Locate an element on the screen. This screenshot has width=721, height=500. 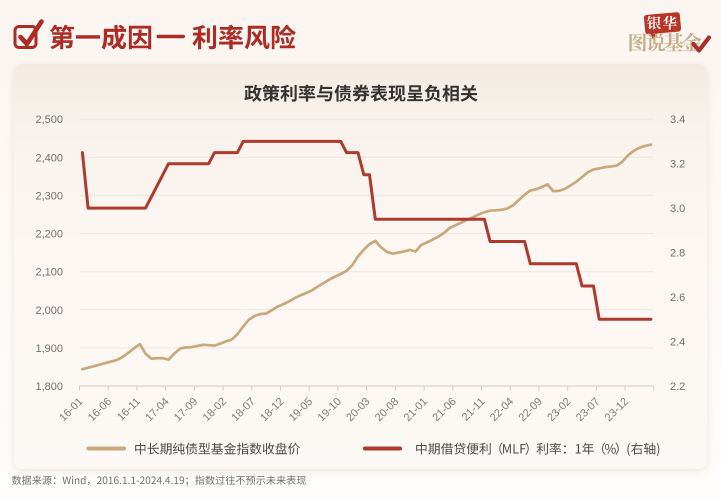
svg-text: 3.0 is located at coordinates (677, 209).